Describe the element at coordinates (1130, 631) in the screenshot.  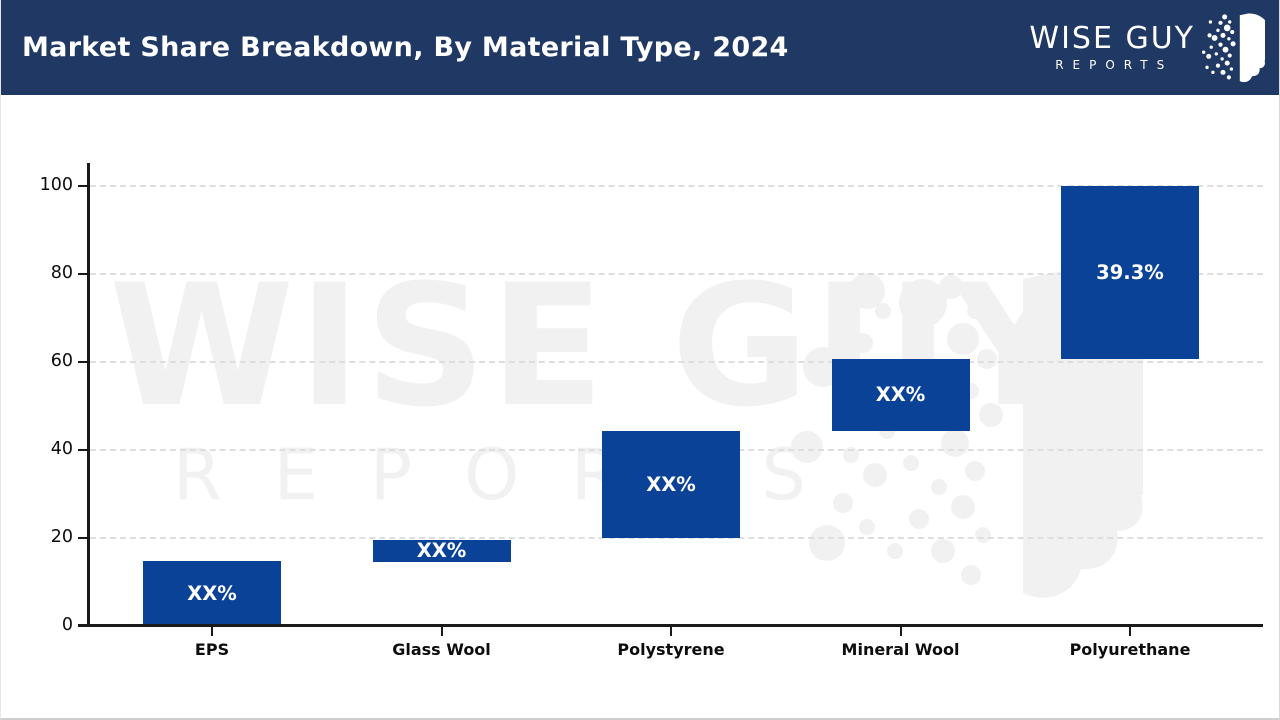
I see `x-tick-polyurethane` at that location.